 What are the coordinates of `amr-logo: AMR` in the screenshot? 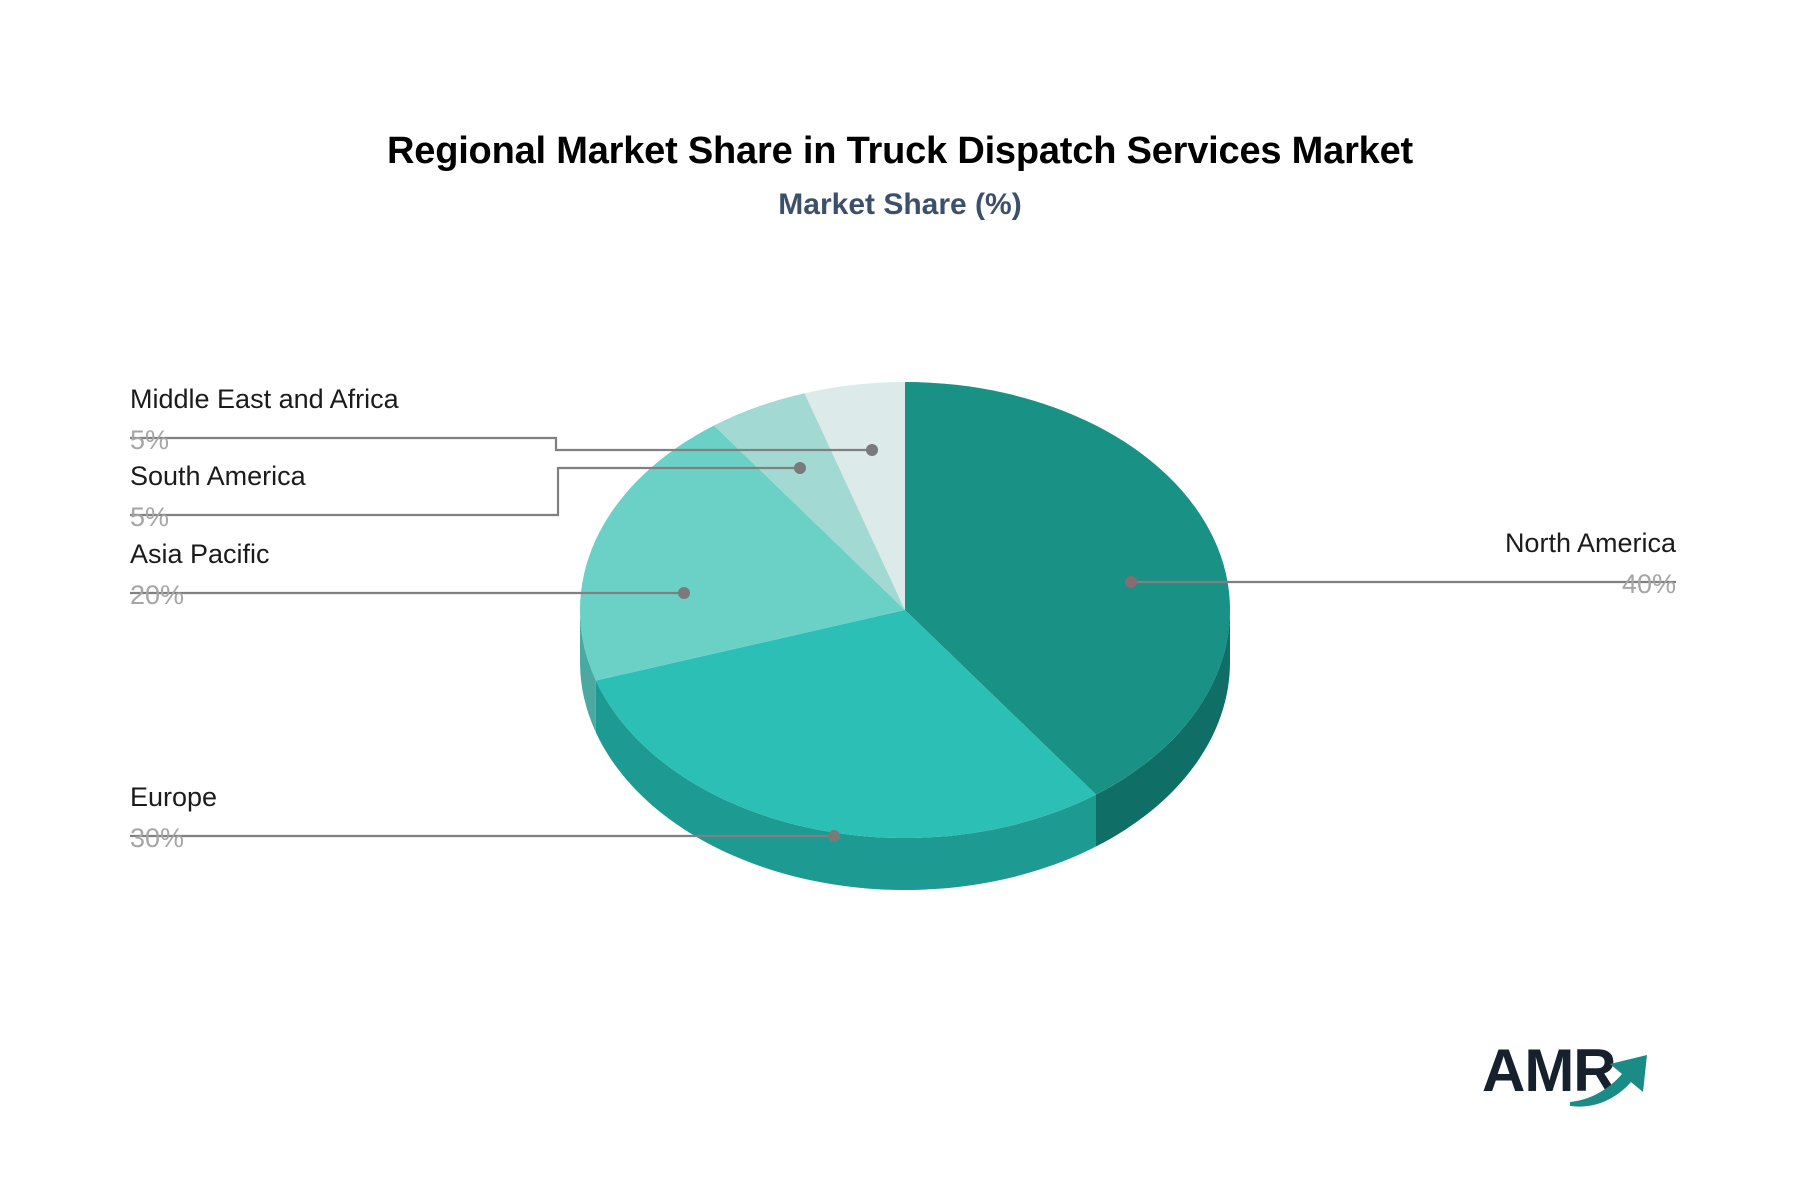 It's located at (1572, 1070).